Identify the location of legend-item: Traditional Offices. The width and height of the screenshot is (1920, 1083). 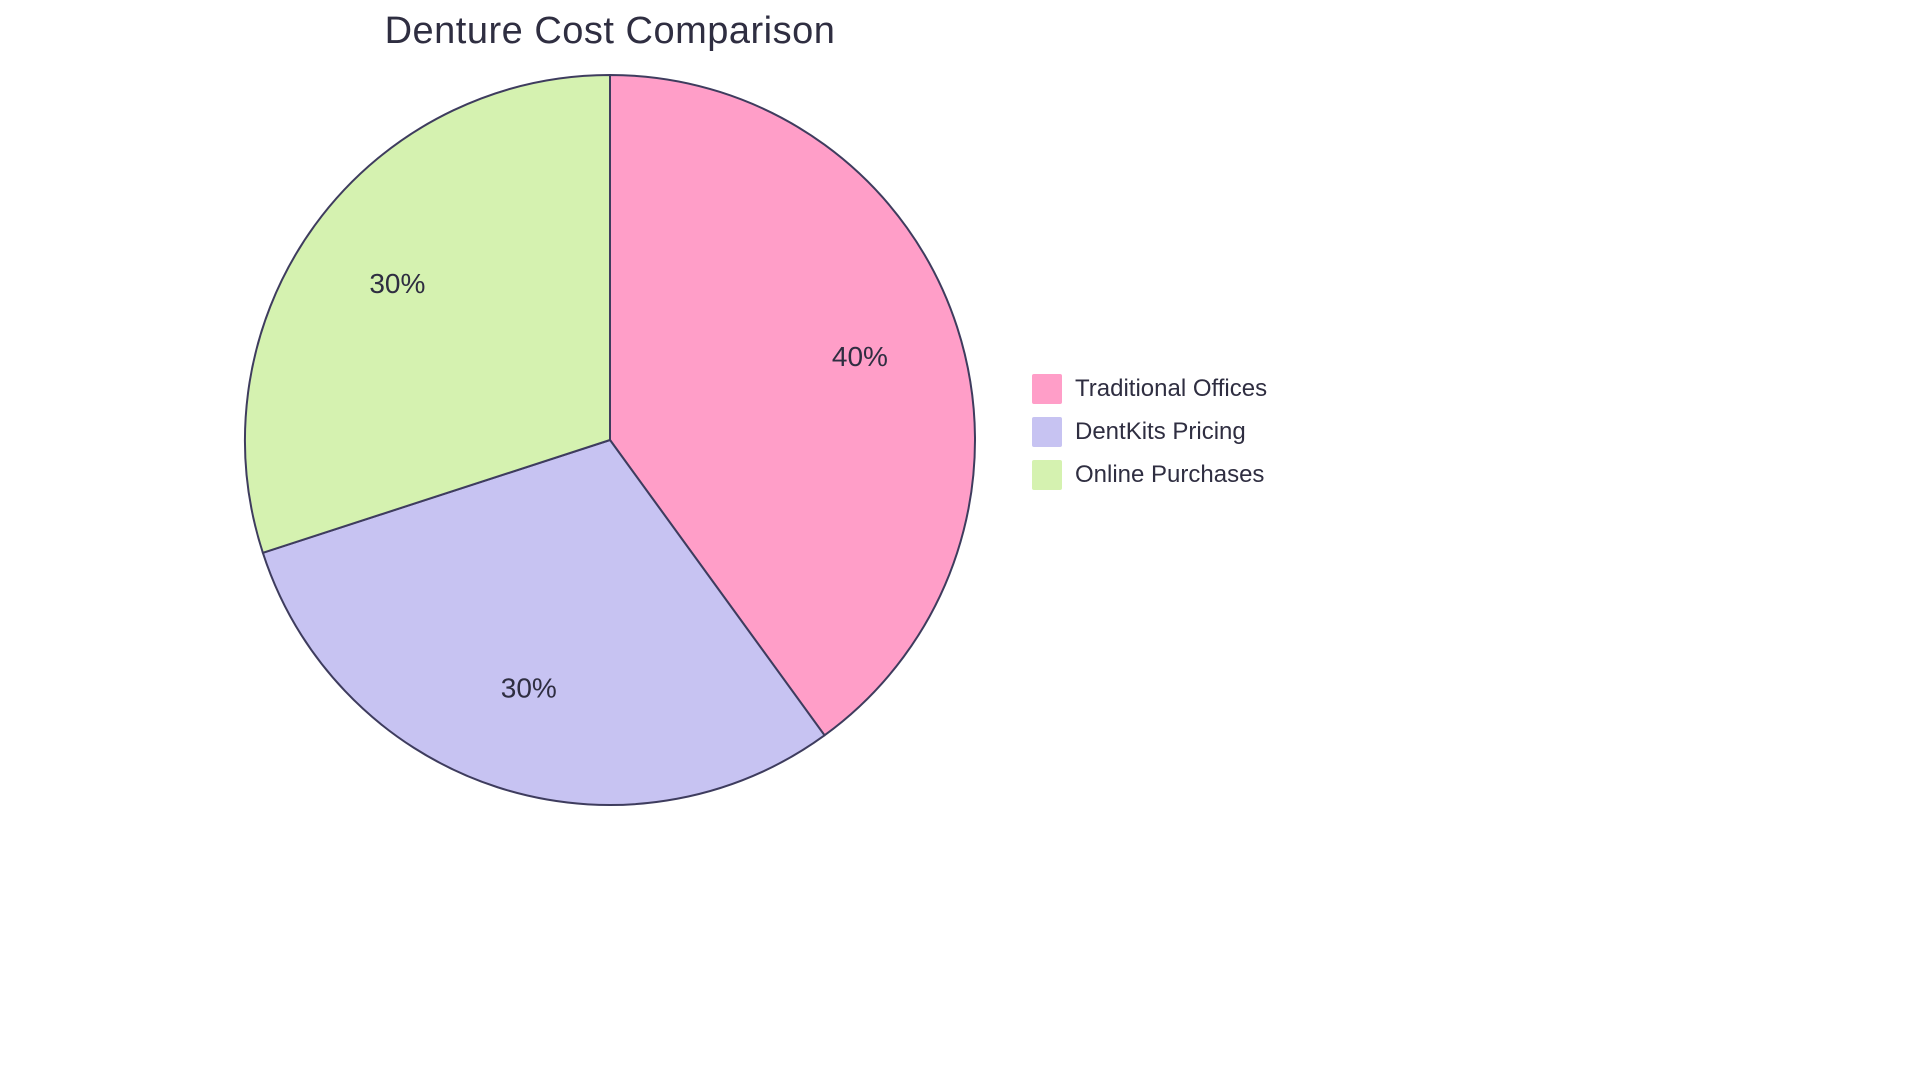
(1149, 389).